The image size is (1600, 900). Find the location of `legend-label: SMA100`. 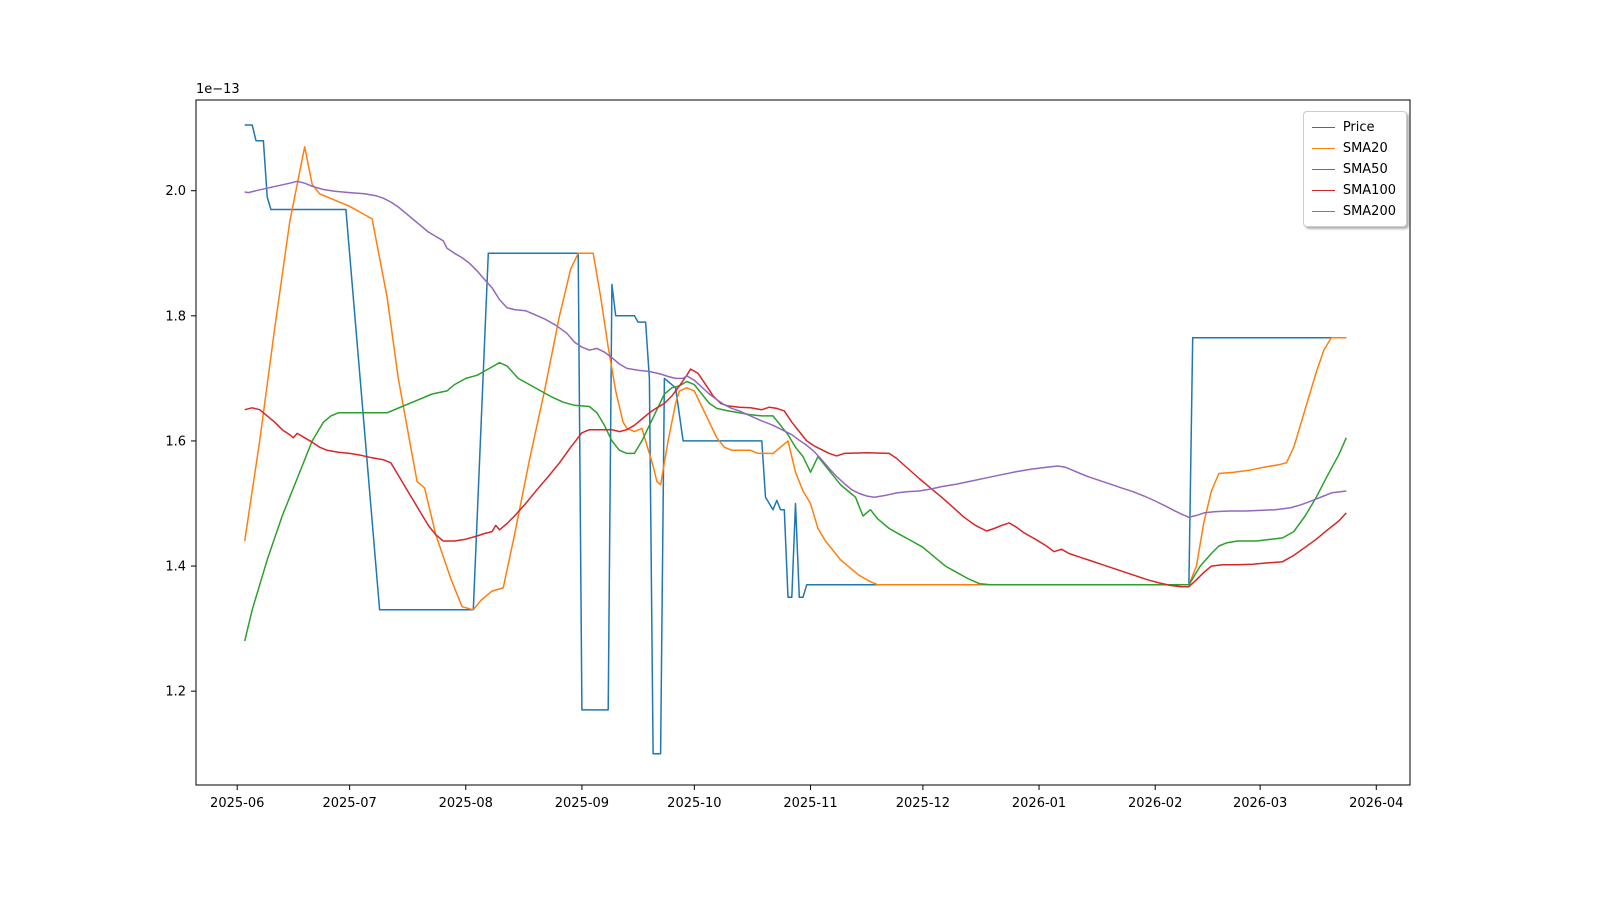

legend-label: SMA100 is located at coordinates (1369, 190).